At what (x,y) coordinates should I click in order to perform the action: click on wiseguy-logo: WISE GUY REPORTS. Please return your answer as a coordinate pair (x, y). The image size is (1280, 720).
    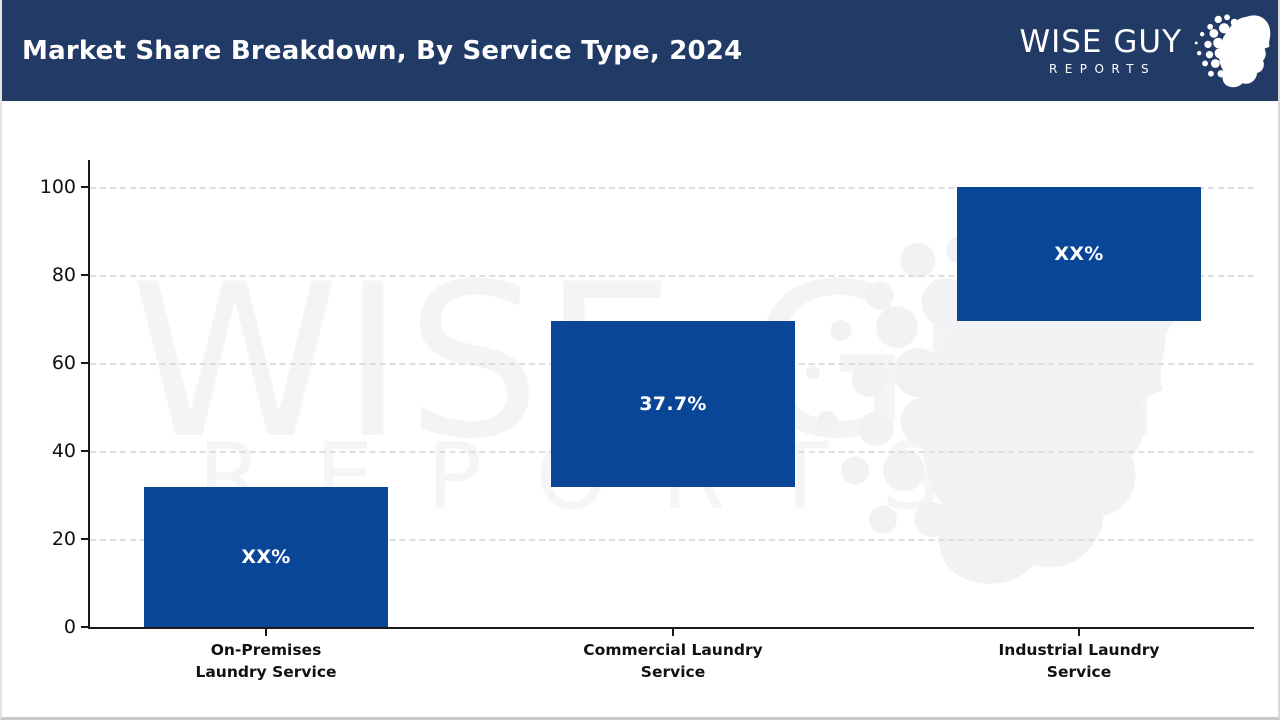
    Looking at the image, I should click on (1146, 51).